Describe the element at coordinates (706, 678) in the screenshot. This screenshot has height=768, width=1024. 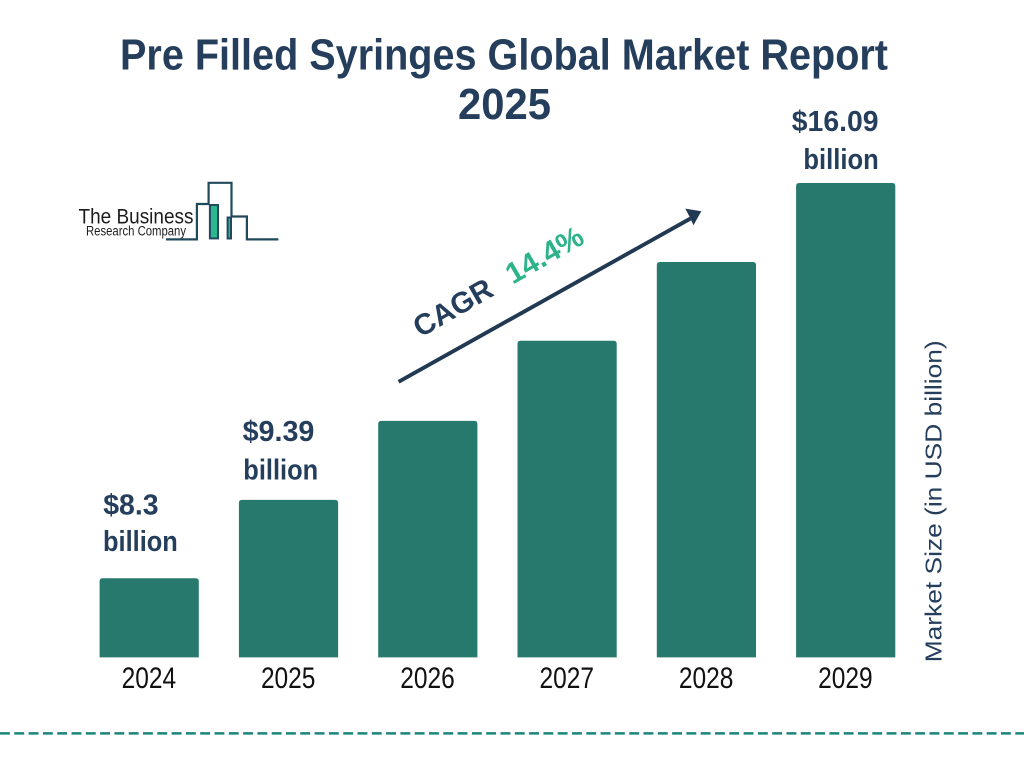
I see `svg-text: 2028` at that location.